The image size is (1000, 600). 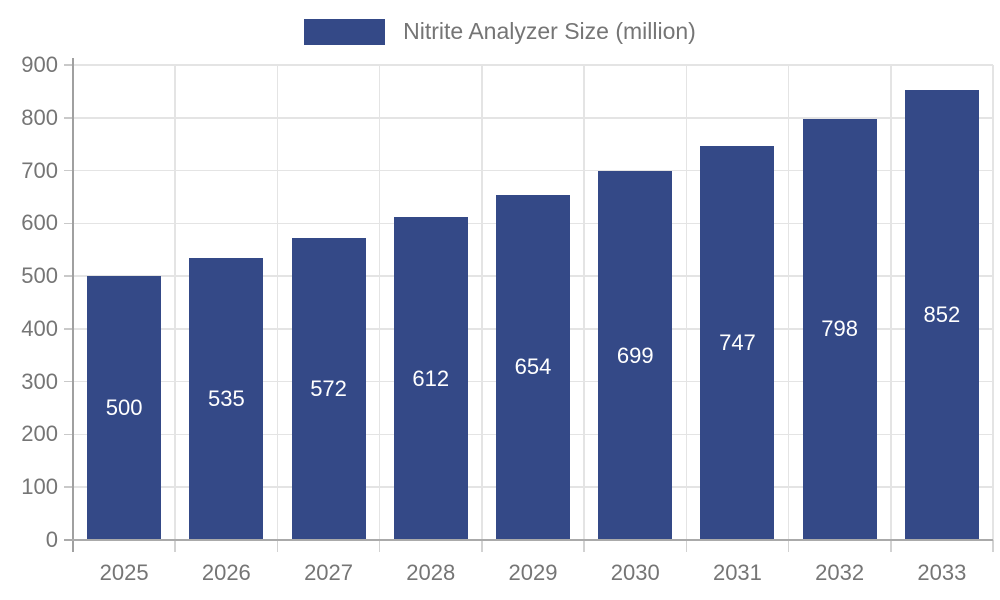 I want to click on y-tick-label: 400, so click(x=39, y=328).